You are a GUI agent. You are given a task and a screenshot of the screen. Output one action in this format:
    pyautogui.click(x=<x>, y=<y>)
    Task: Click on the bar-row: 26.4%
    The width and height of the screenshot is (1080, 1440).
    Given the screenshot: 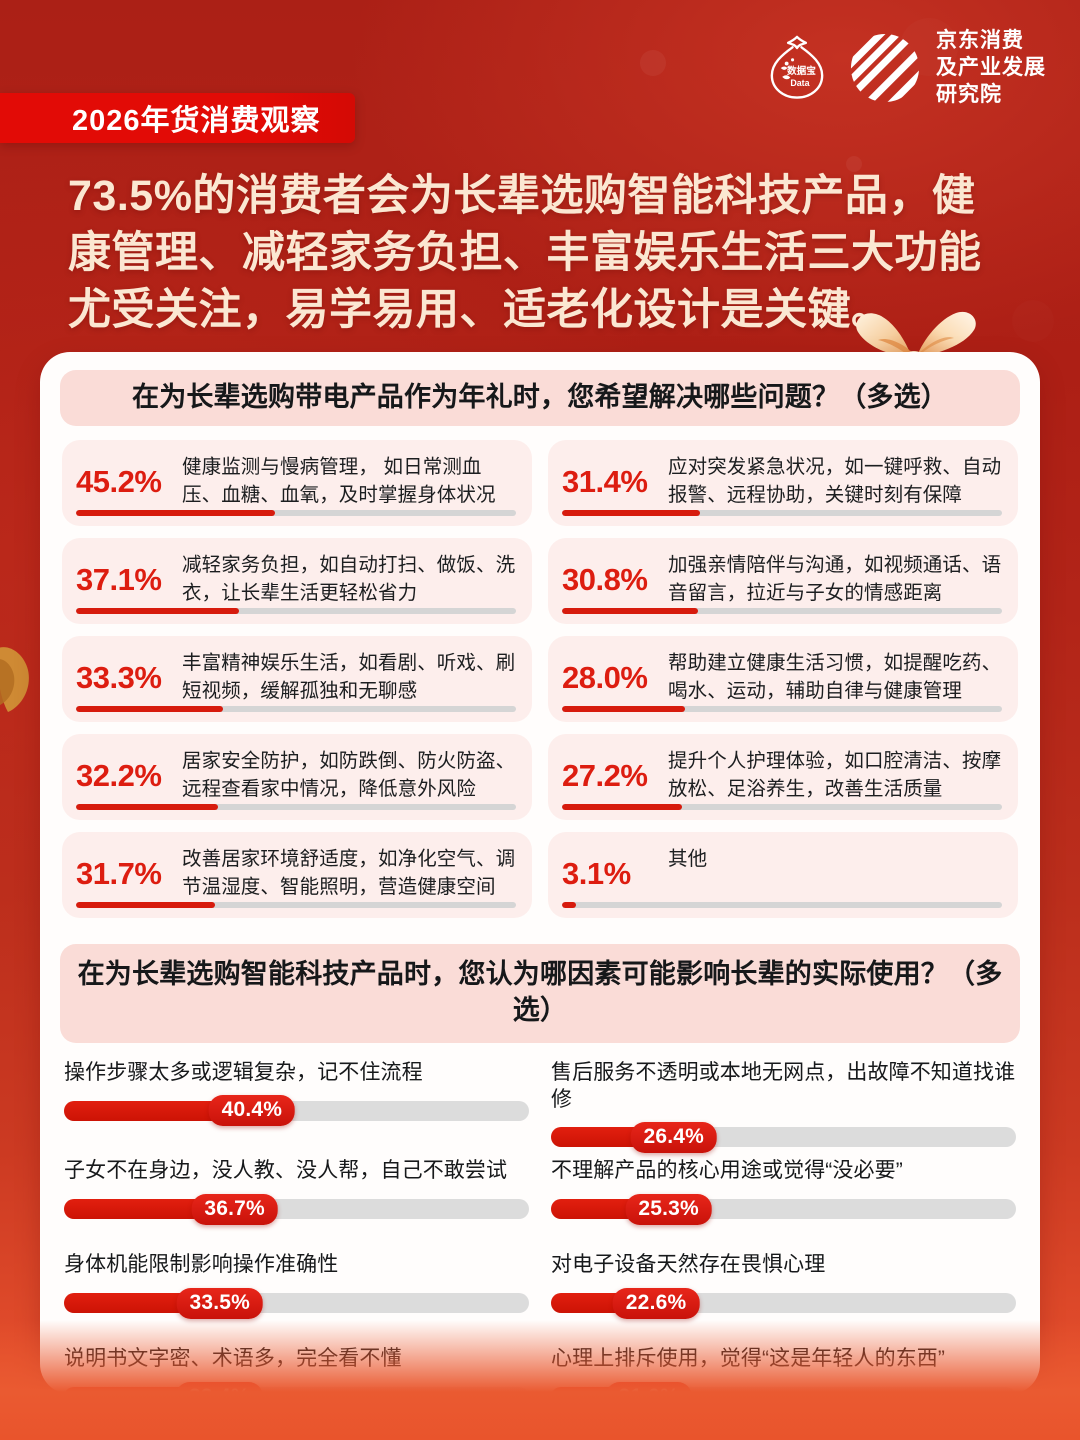 What is the action you would take?
    pyautogui.click(x=783, y=1137)
    